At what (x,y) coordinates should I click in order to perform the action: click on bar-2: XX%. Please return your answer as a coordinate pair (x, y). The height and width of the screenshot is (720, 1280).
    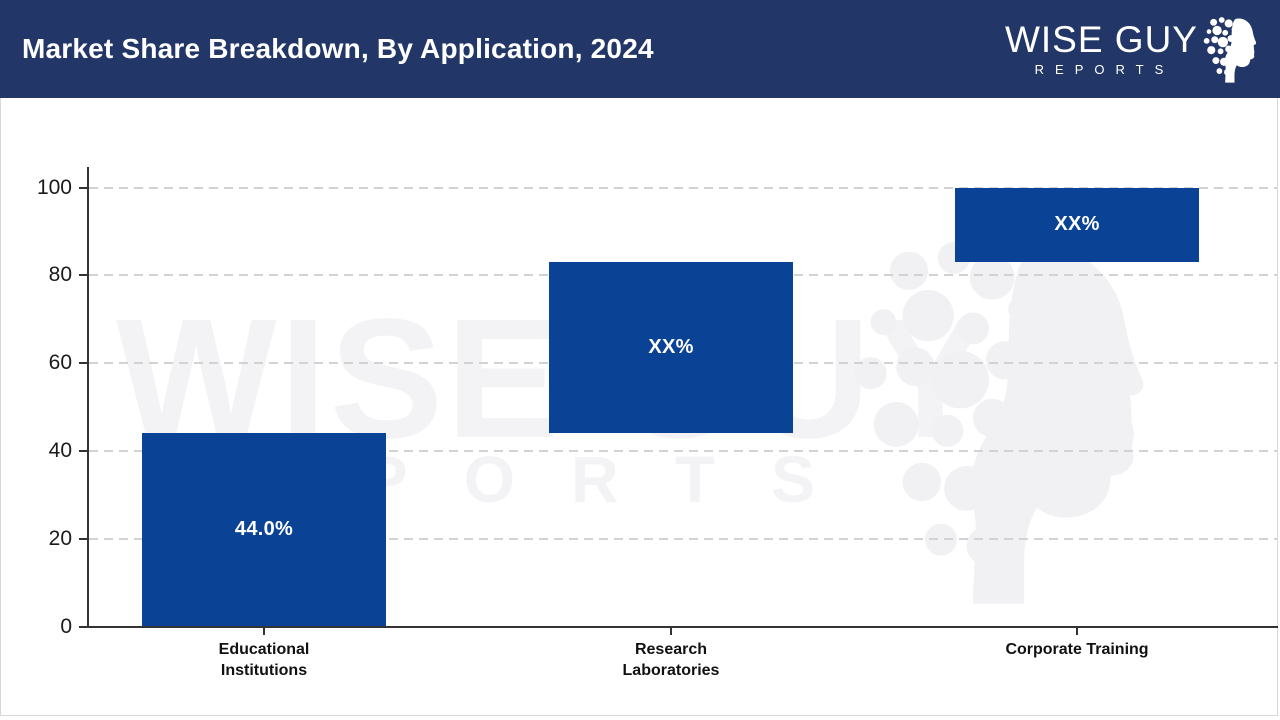
    Looking at the image, I should click on (671, 348).